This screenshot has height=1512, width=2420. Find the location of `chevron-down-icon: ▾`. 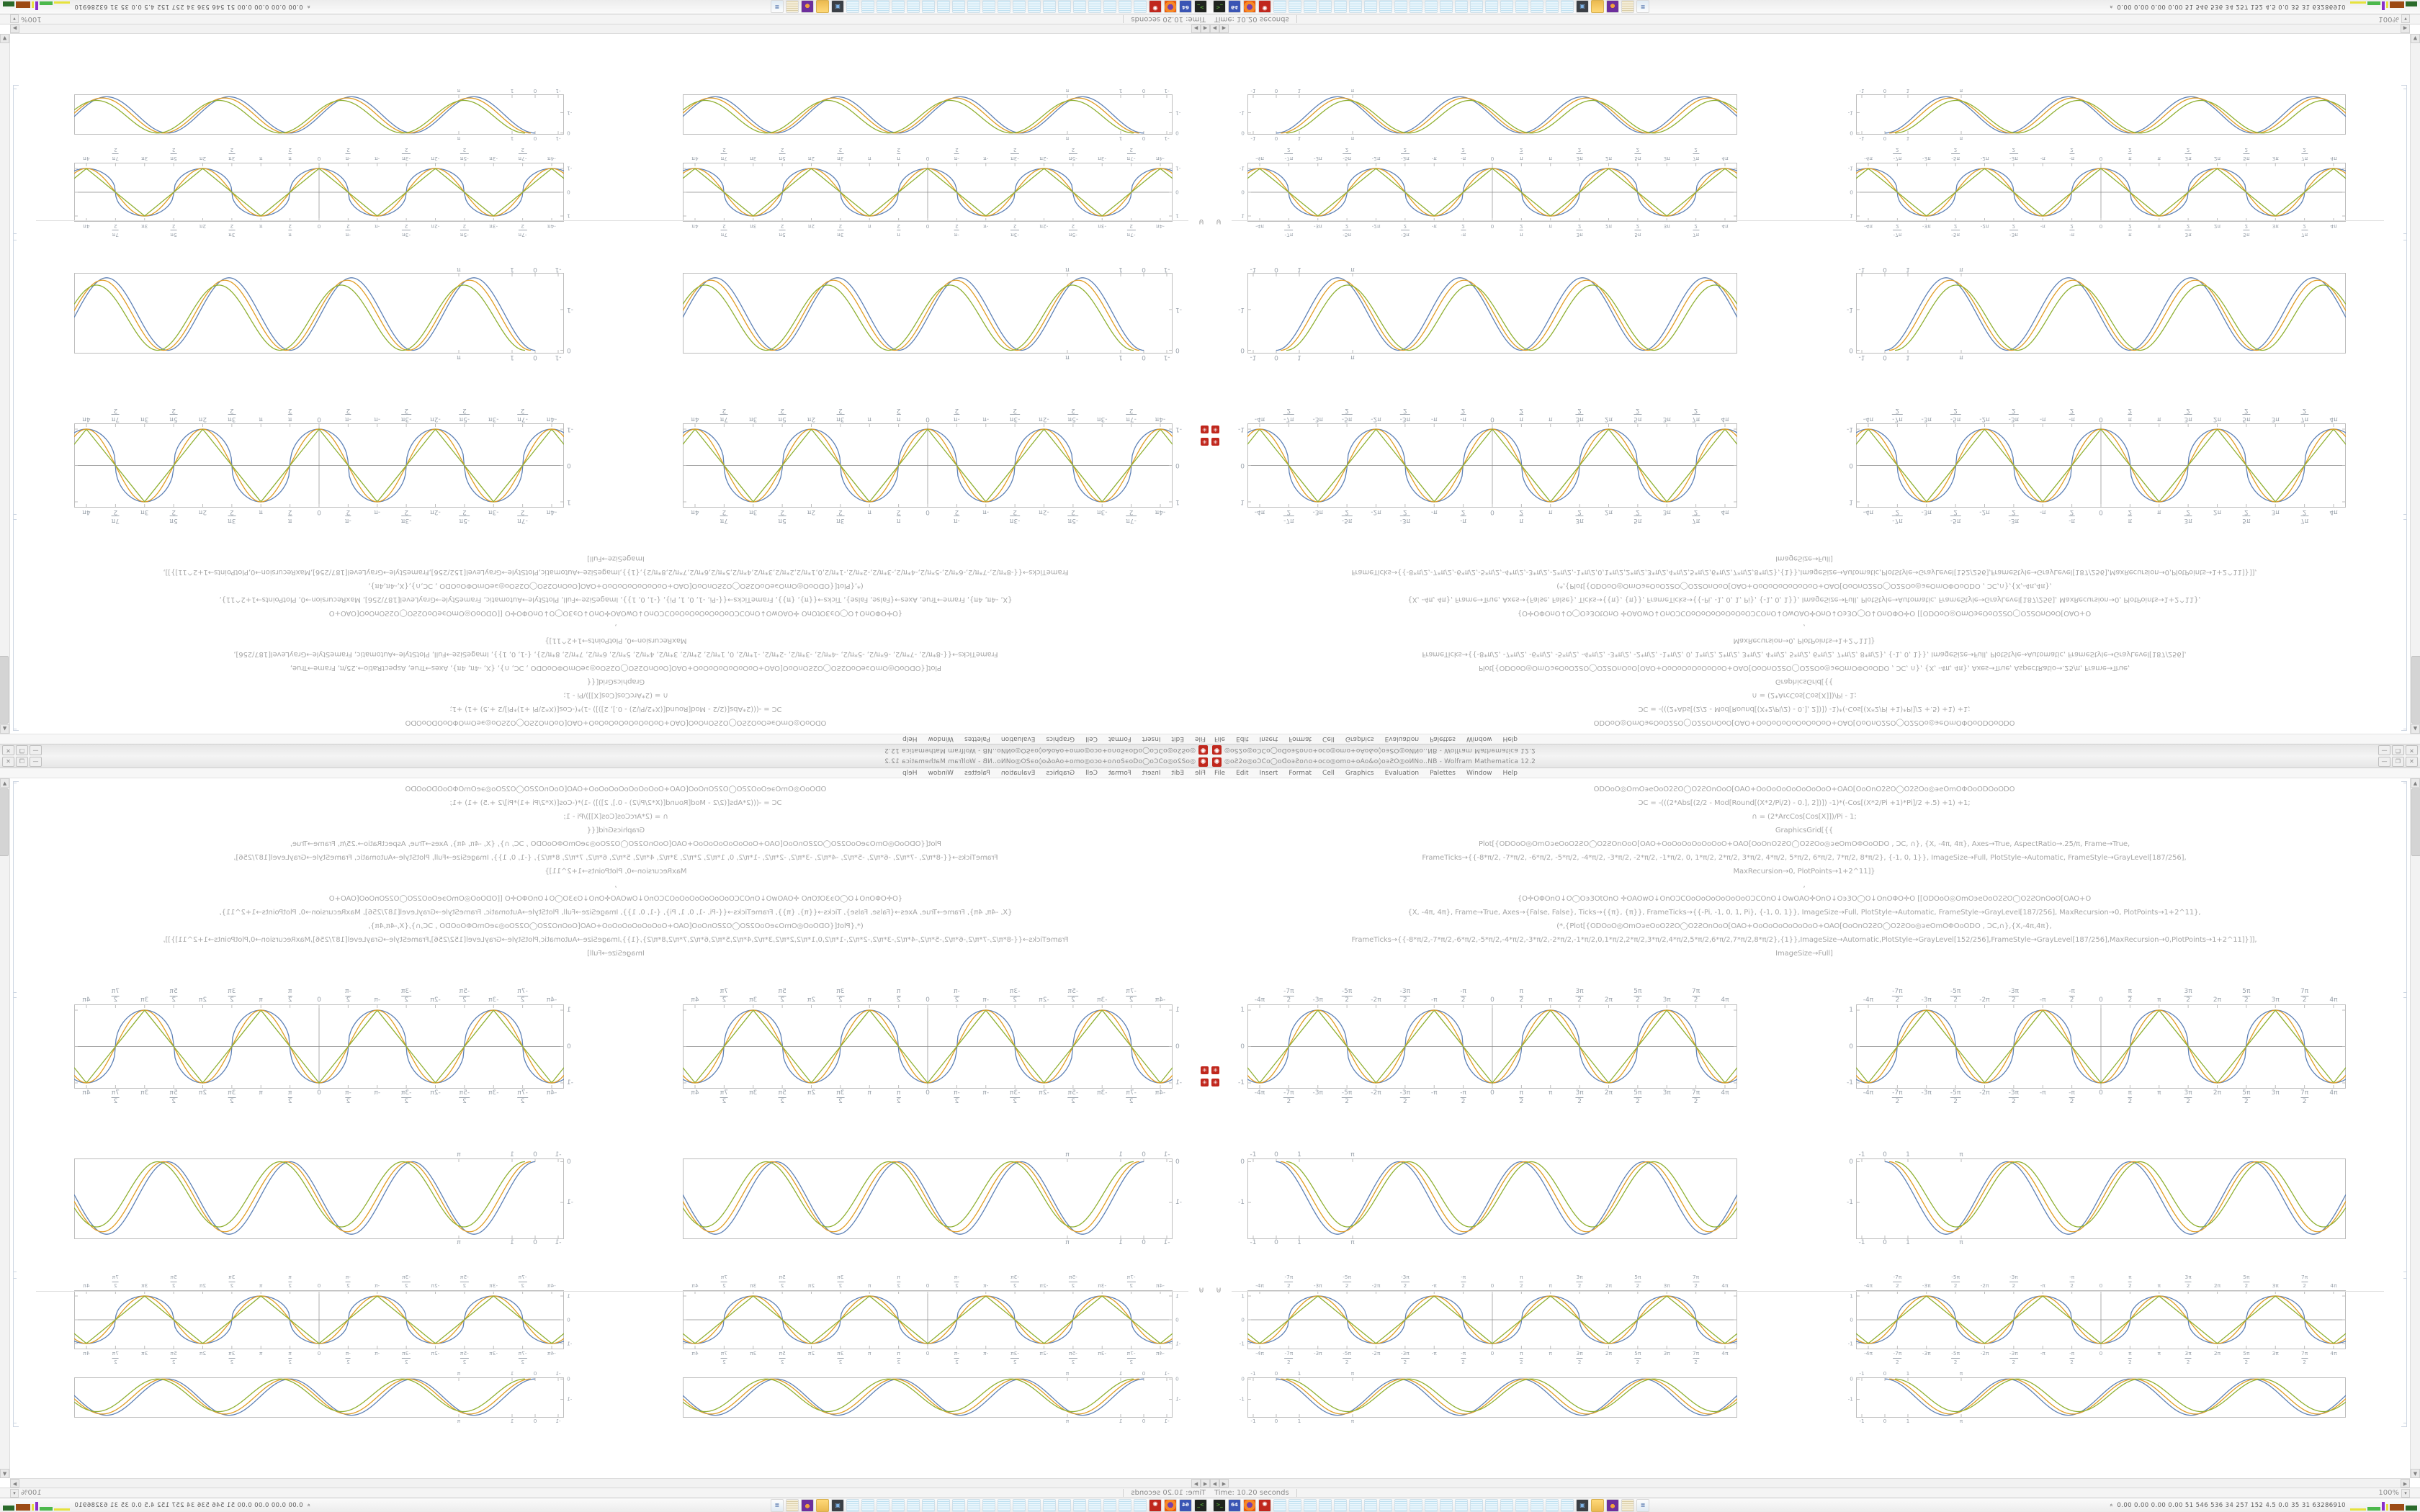

chevron-down-icon: ▾ is located at coordinates (2405, 1493).